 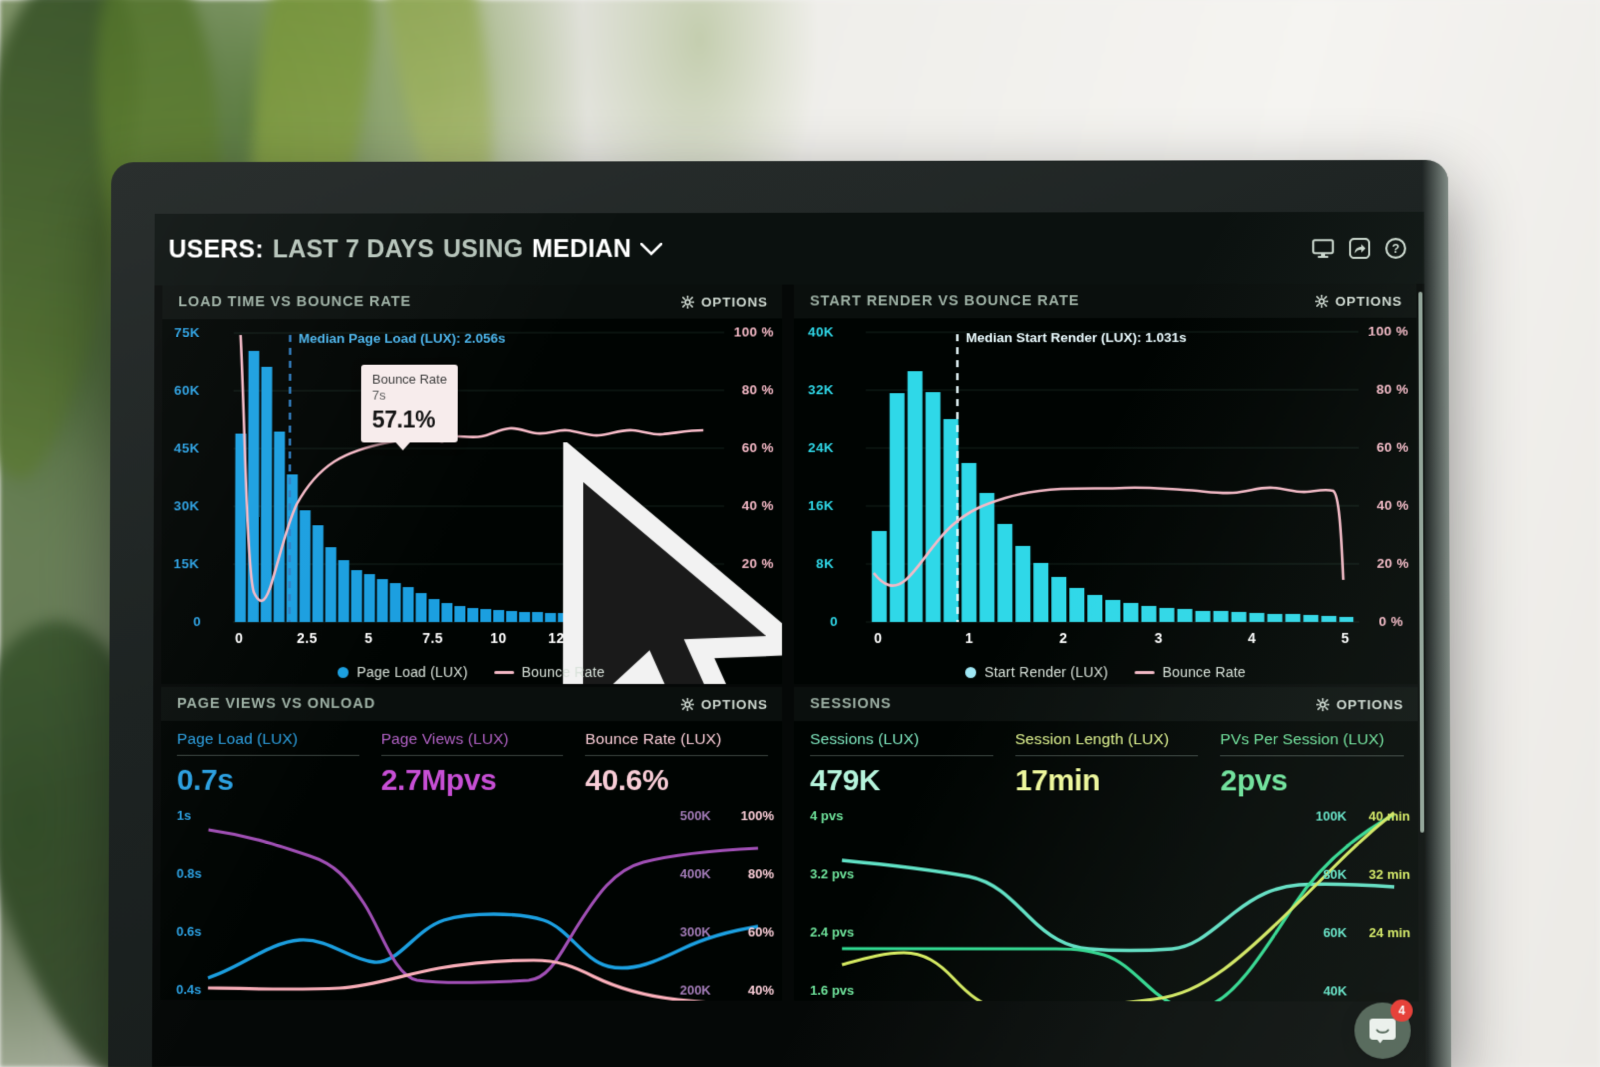 What do you see at coordinates (1401, 1010) in the screenshot?
I see `chat-badge: 4` at bounding box center [1401, 1010].